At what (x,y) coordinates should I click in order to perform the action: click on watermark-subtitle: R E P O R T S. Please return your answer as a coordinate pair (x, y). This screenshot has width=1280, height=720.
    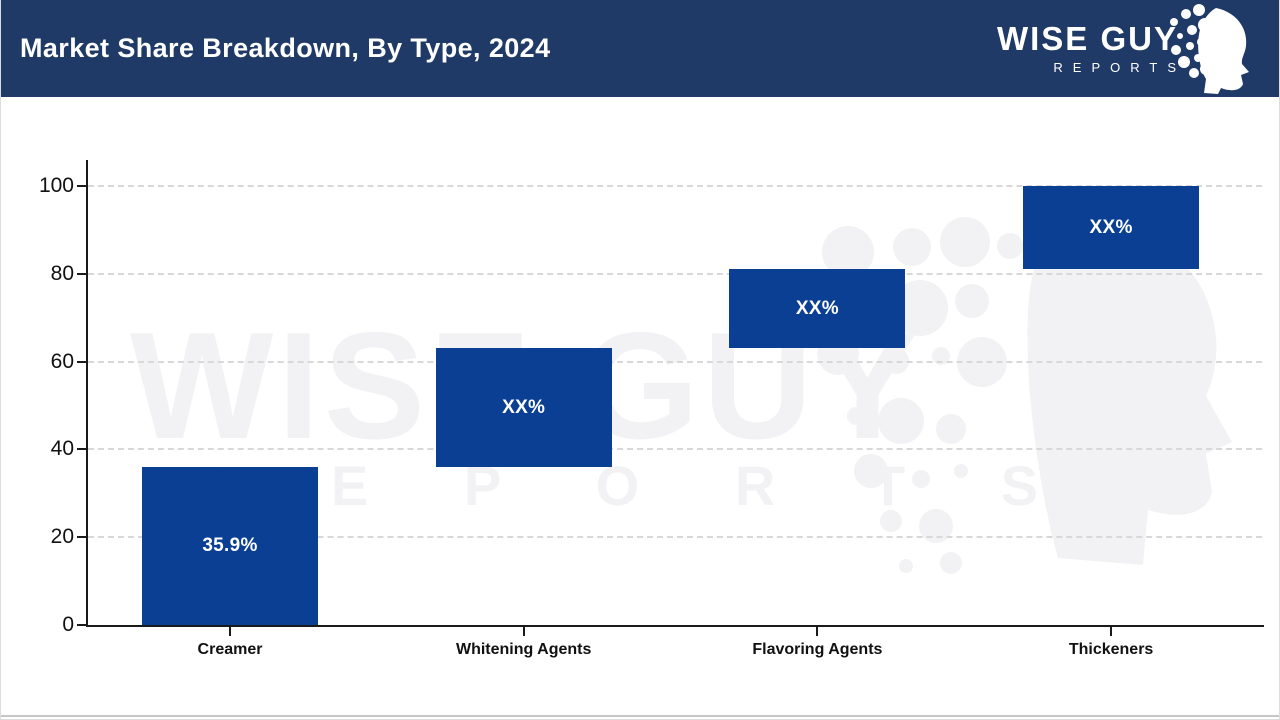
    Looking at the image, I should click on (636, 485).